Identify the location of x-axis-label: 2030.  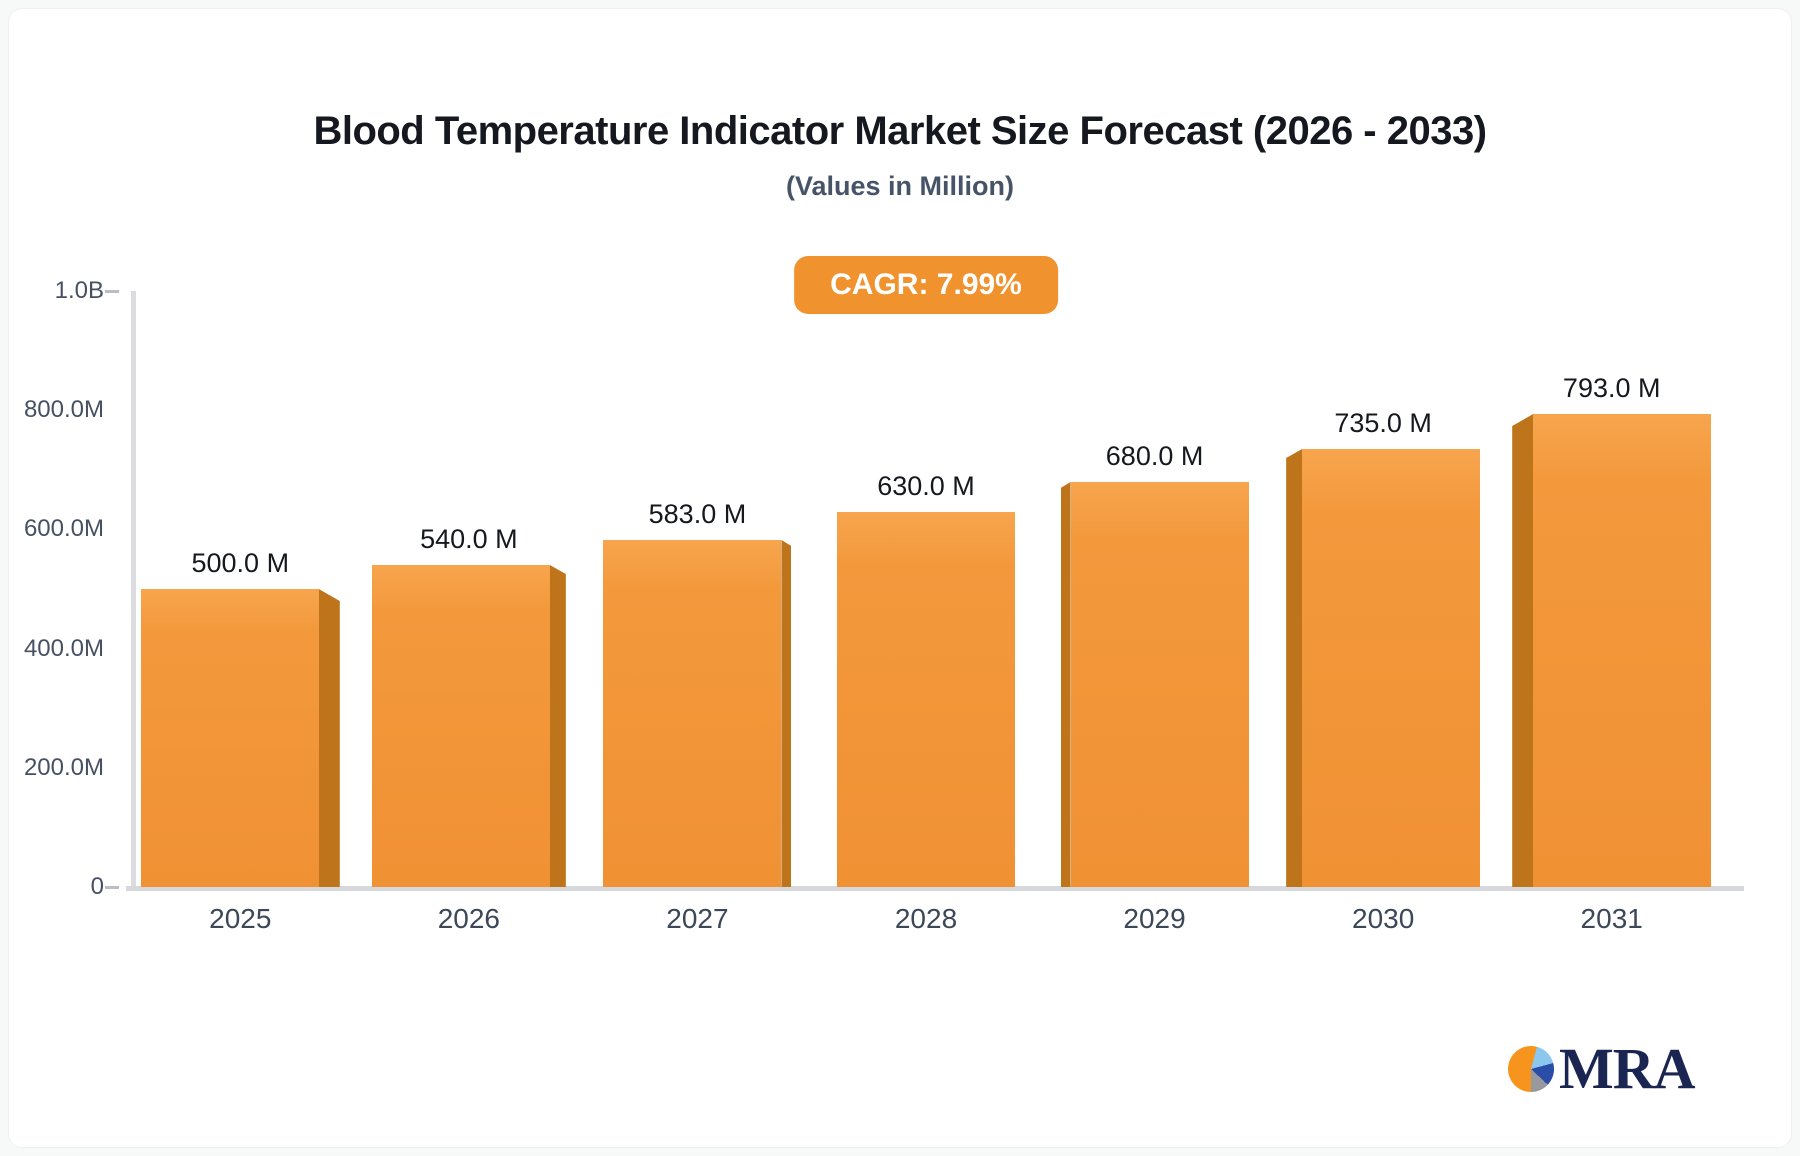
(1383, 918).